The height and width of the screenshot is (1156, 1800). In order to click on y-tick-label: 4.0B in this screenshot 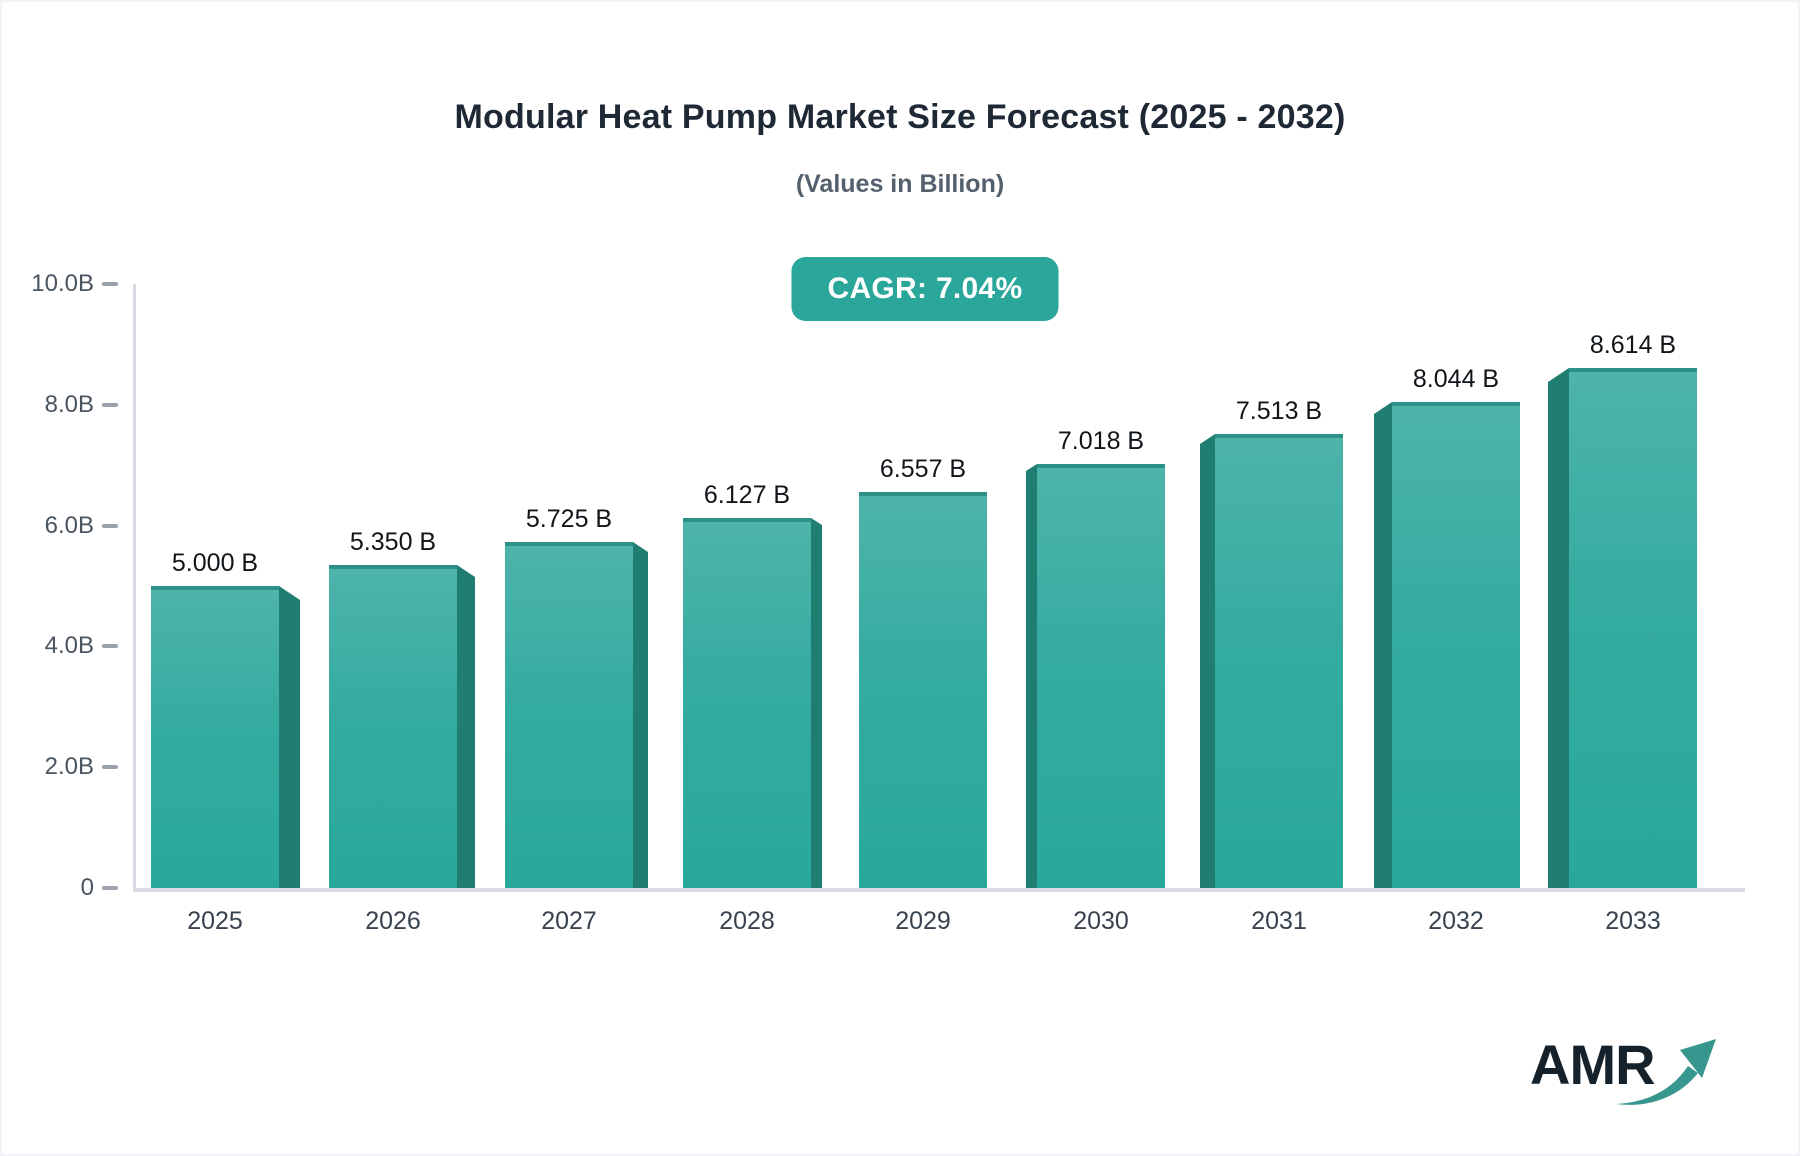, I will do `click(69, 646)`.